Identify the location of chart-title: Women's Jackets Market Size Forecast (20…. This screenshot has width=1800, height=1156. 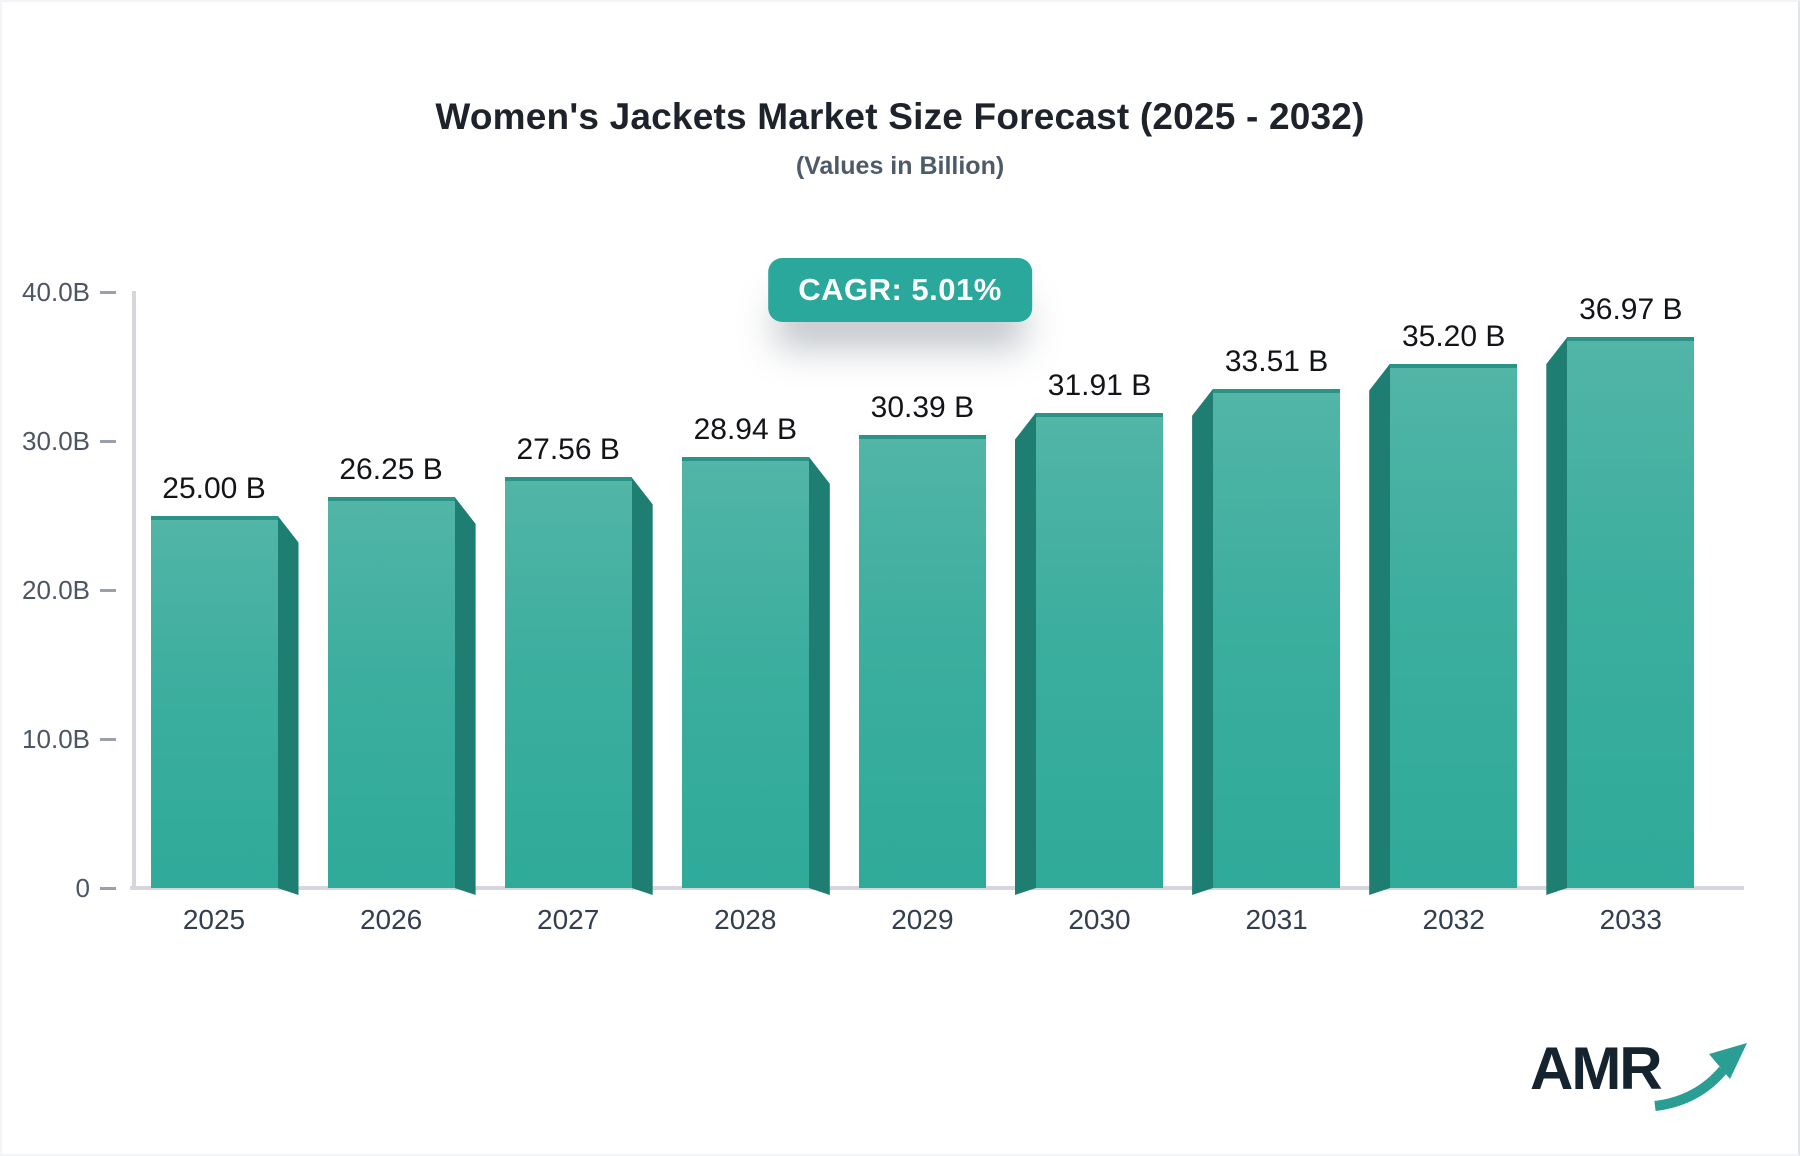
(900, 116).